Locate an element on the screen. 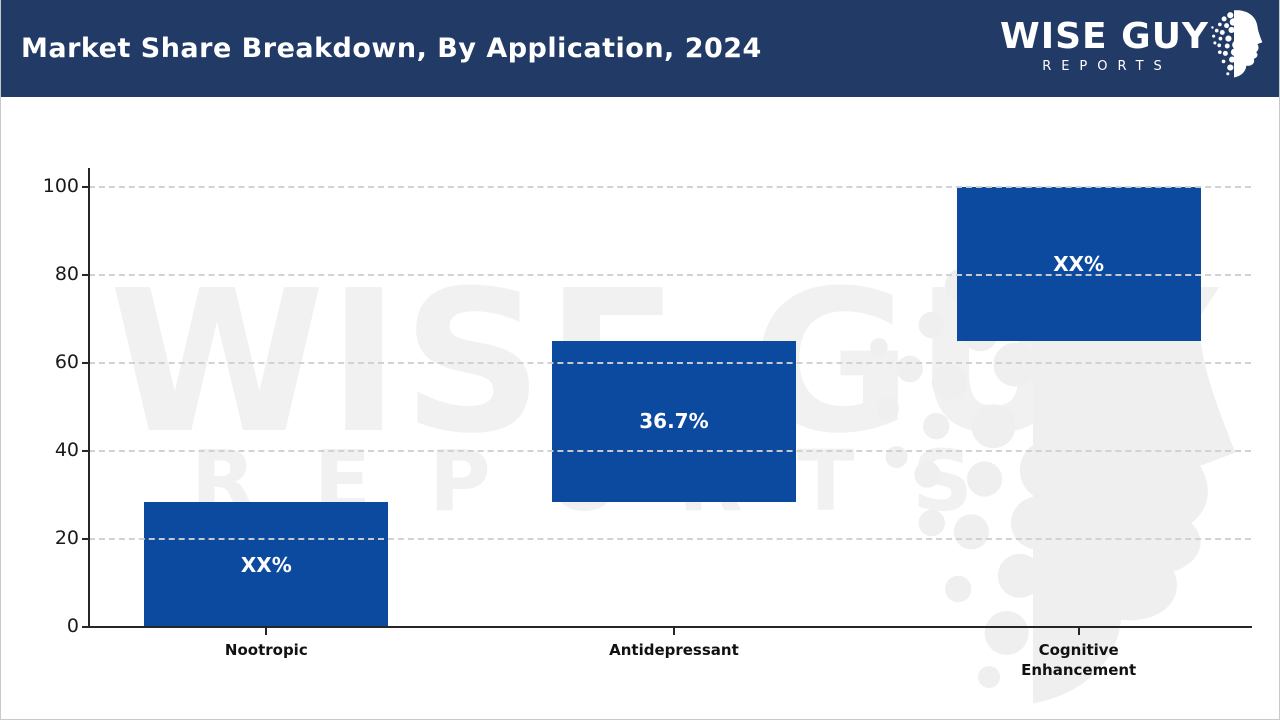  bar-label-cognitive-enhancement: XX% is located at coordinates (1079, 263).